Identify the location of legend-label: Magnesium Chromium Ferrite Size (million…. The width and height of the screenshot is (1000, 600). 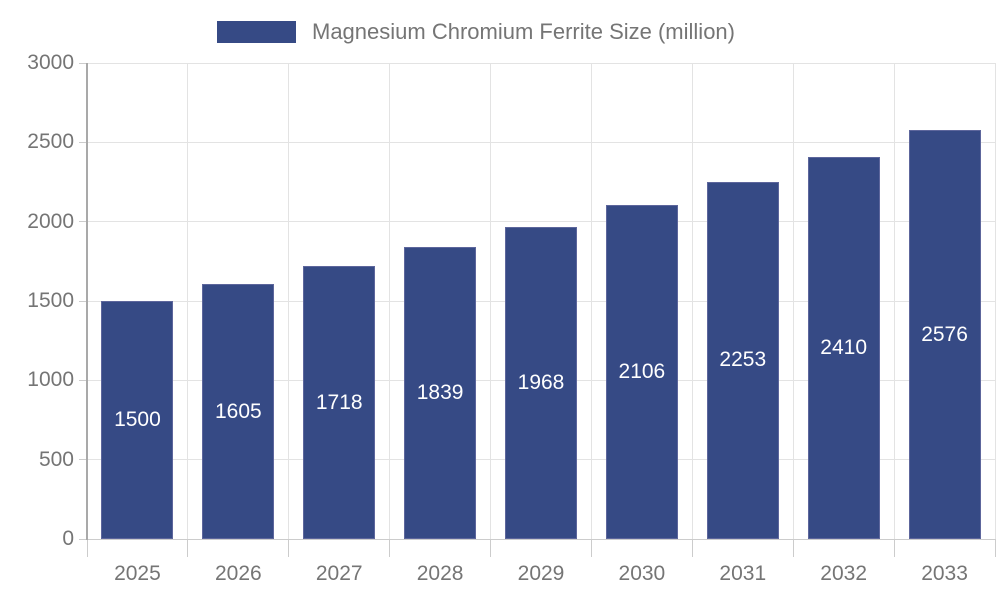
(523, 31).